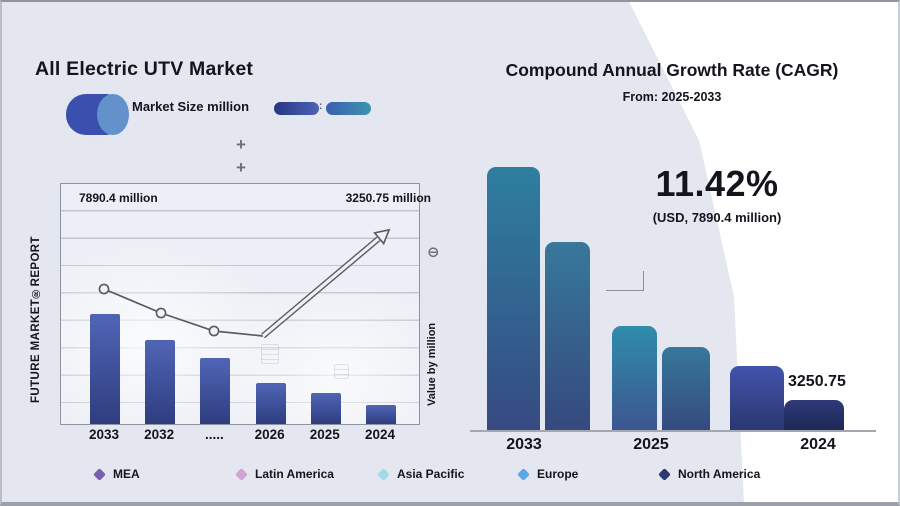 This screenshot has width=900, height=506. What do you see at coordinates (625, 281) in the screenshot?
I see `corner-bracket-shape` at bounding box center [625, 281].